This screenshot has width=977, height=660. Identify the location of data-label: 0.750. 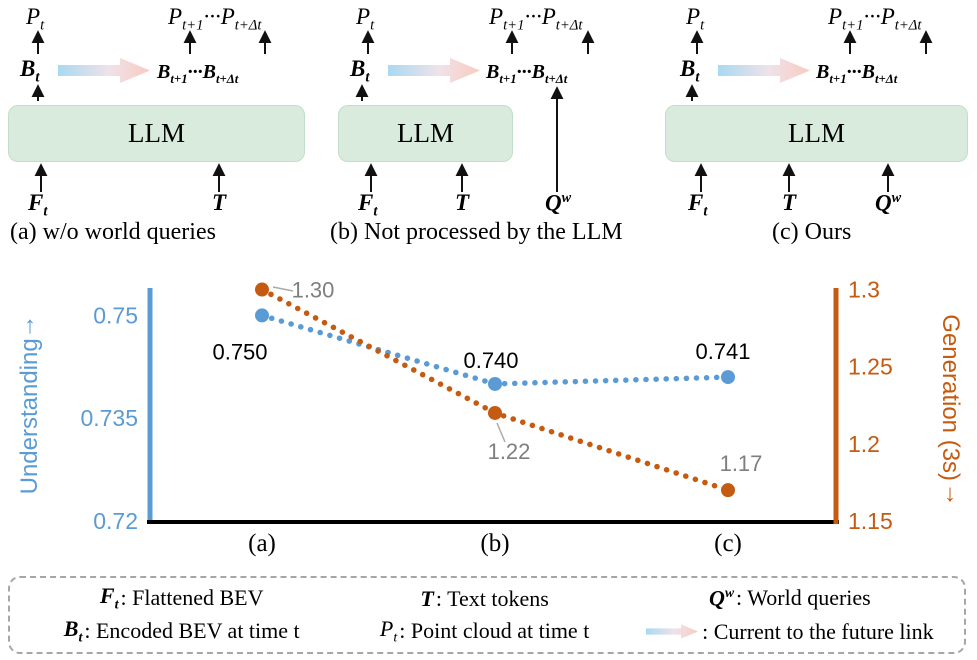
(239, 351).